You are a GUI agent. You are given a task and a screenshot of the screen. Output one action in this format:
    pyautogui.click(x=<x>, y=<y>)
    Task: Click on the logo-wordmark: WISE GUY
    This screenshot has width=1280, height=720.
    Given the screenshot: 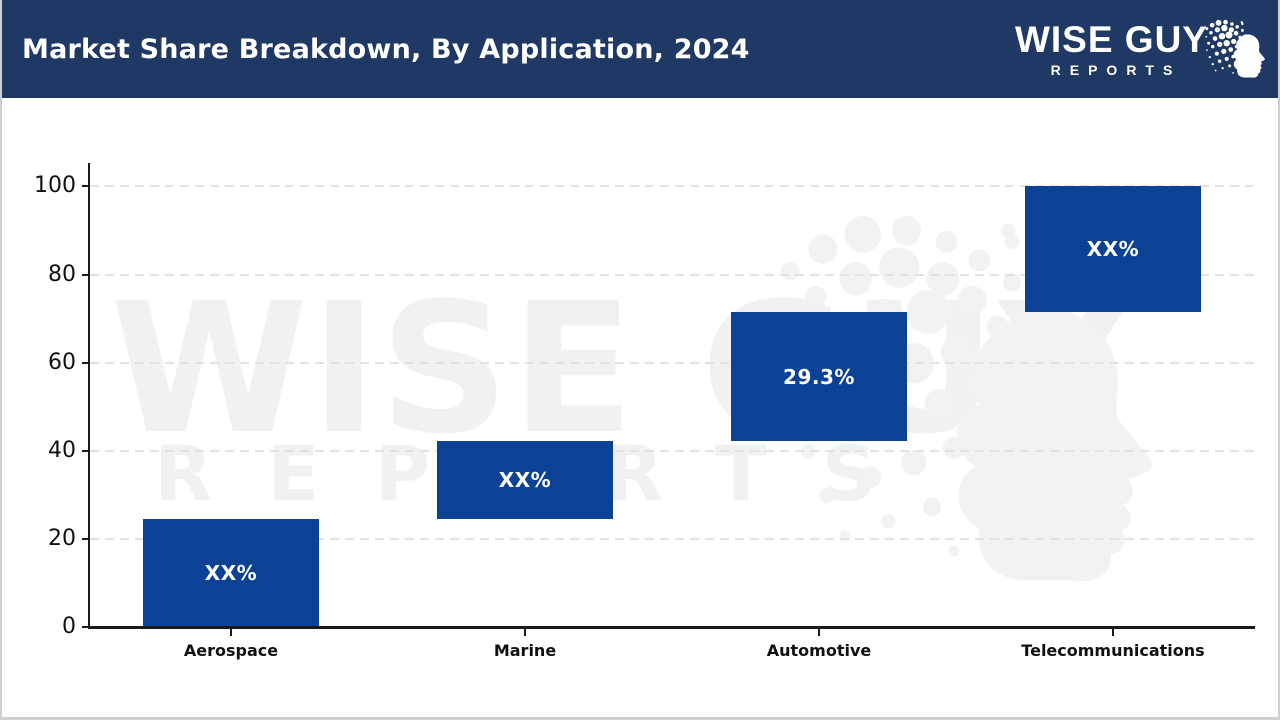 What is the action you would take?
    pyautogui.click(x=1111, y=39)
    